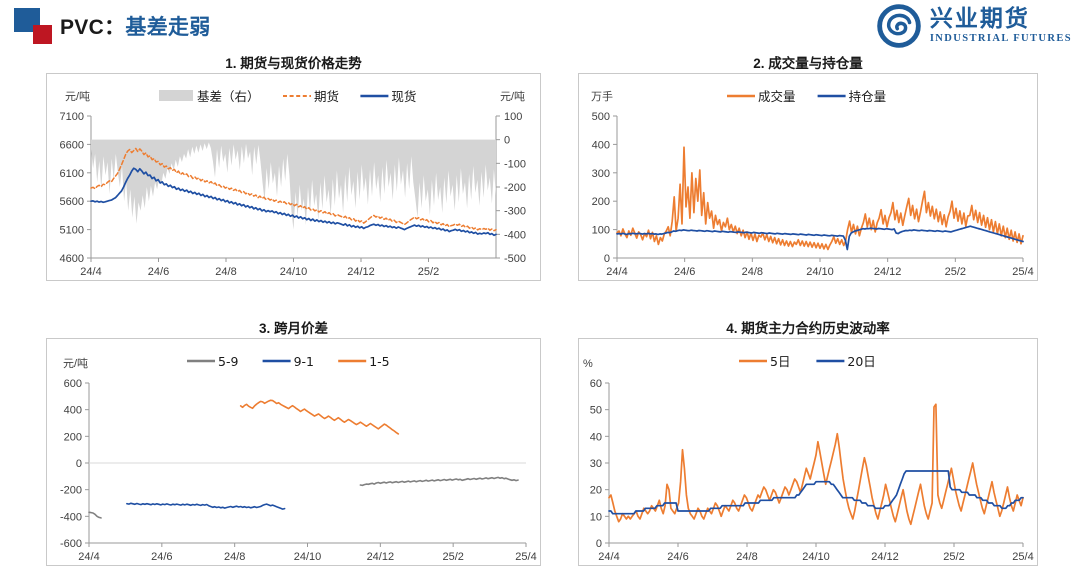 The image size is (1080, 575). What do you see at coordinates (379, 361) in the screenshot?
I see `chart3-legend-item: 1-5` at bounding box center [379, 361].